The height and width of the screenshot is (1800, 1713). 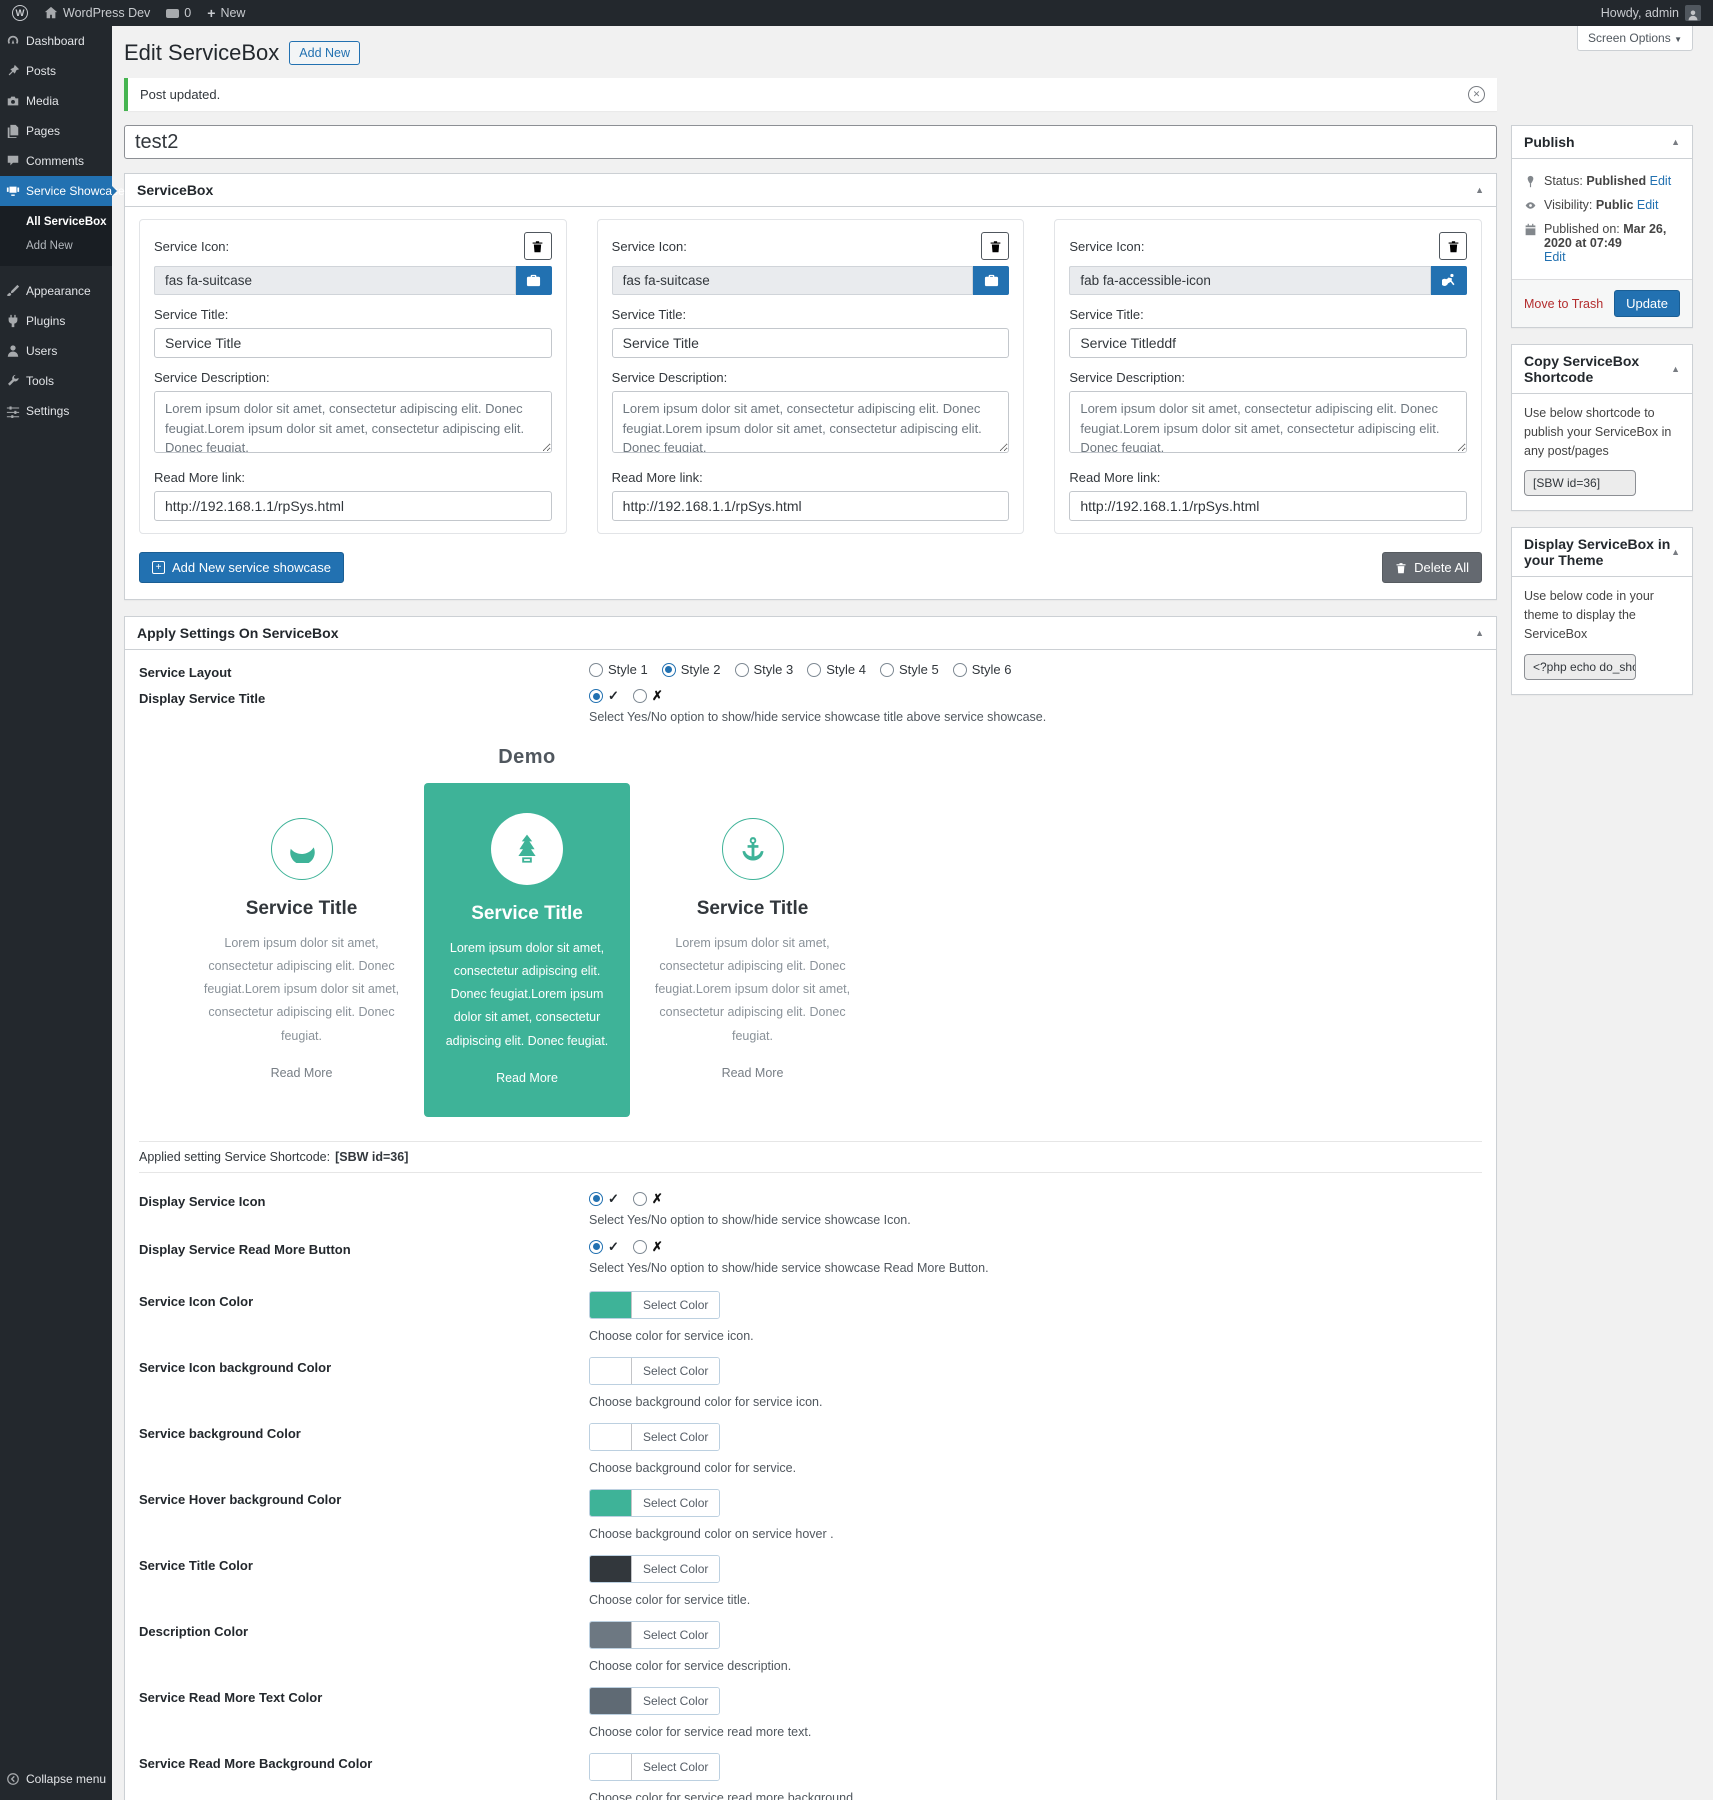 I want to click on screen-options-button: Screen Options ▼, so click(x=1635, y=38).